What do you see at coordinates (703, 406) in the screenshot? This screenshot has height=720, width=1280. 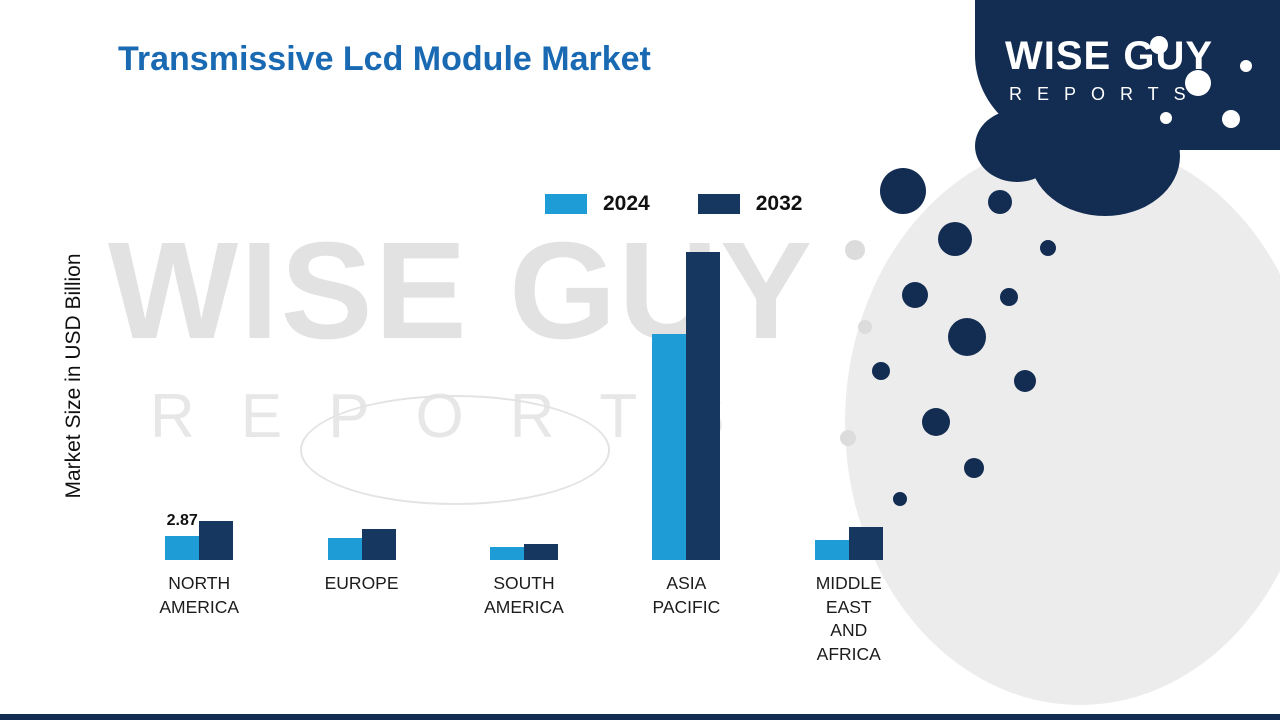 I see `bar-2032-asia-pacific` at bounding box center [703, 406].